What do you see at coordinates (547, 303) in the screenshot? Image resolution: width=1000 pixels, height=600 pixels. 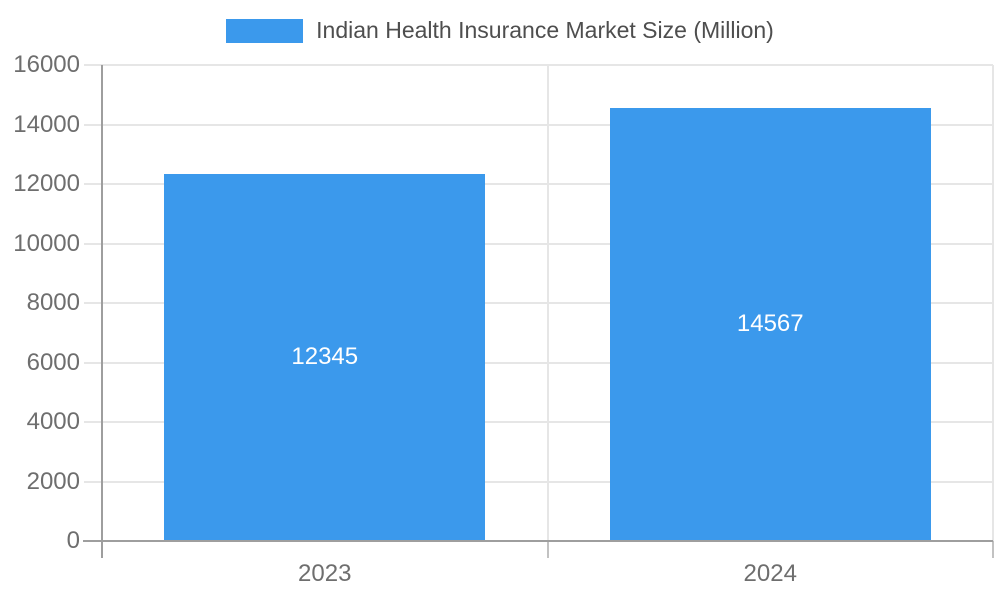 I see `category-divider-line` at bounding box center [547, 303].